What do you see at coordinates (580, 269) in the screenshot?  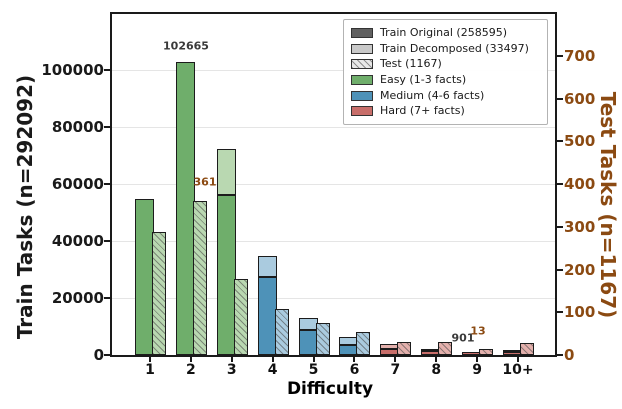 I see `right-axis-tick-label: 200` at bounding box center [580, 269].